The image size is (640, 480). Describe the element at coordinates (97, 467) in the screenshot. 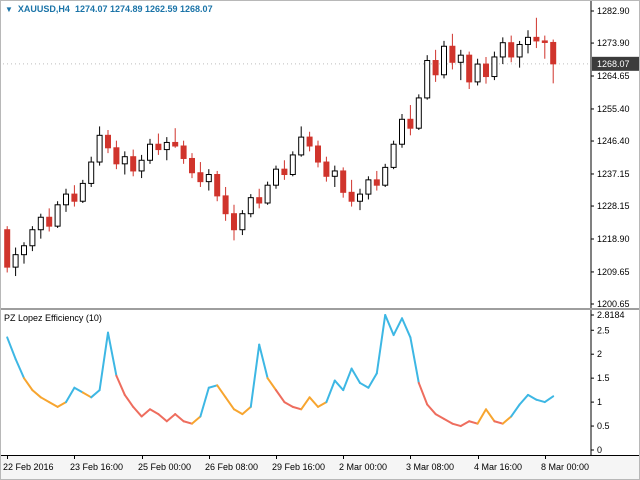

I see `time-label: 23 Feb 16:00` at that location.